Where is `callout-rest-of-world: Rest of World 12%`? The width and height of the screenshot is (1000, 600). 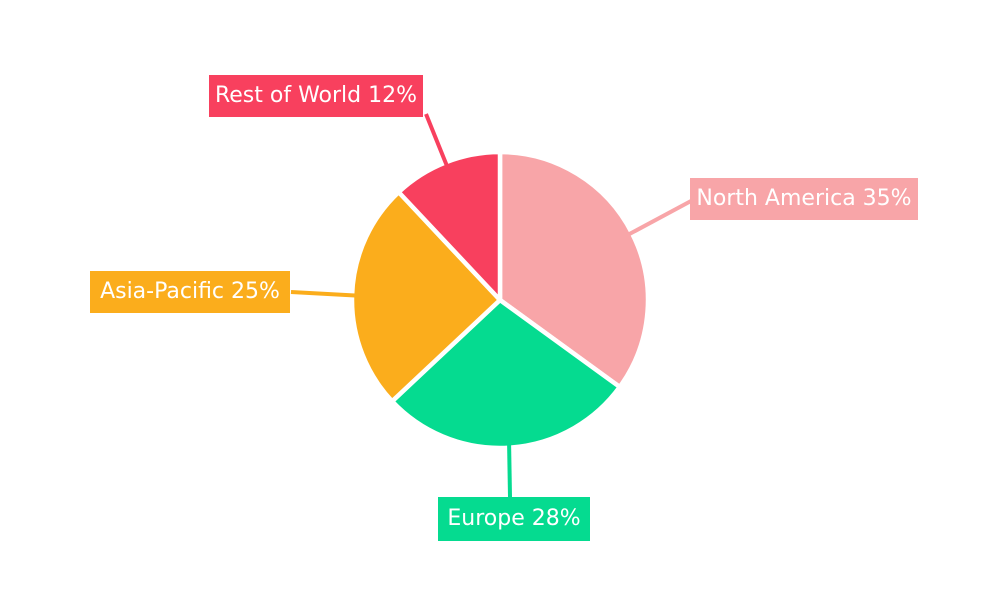 callout-rest-of-world: Rest of World 12% is located at coordinates (316, 96).